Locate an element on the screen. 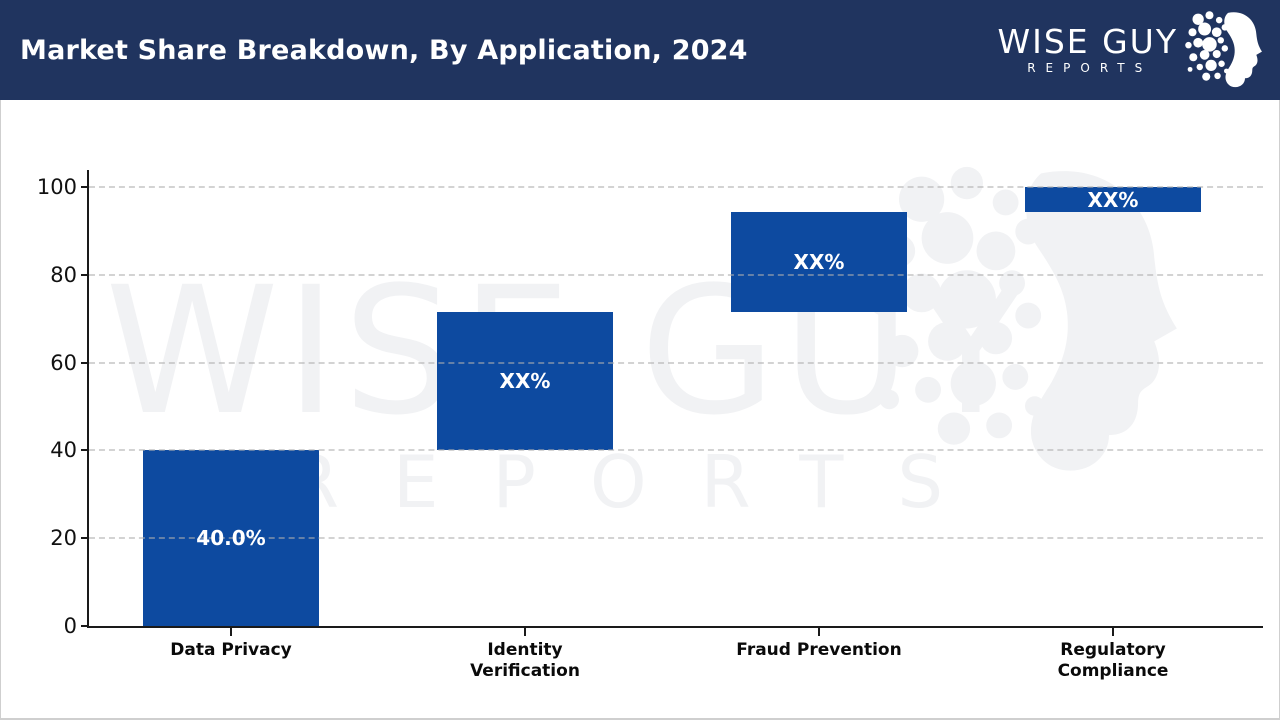  x-category-label: Identity Verification is located at coordinates (525, 661).